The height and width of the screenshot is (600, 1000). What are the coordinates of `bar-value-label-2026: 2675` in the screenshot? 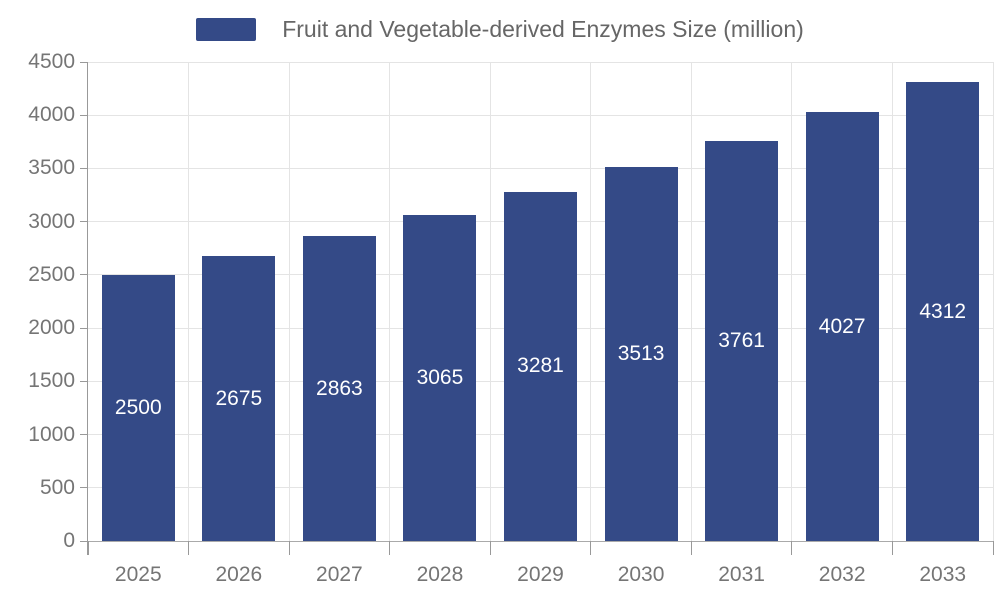 It's located at (239, 398).